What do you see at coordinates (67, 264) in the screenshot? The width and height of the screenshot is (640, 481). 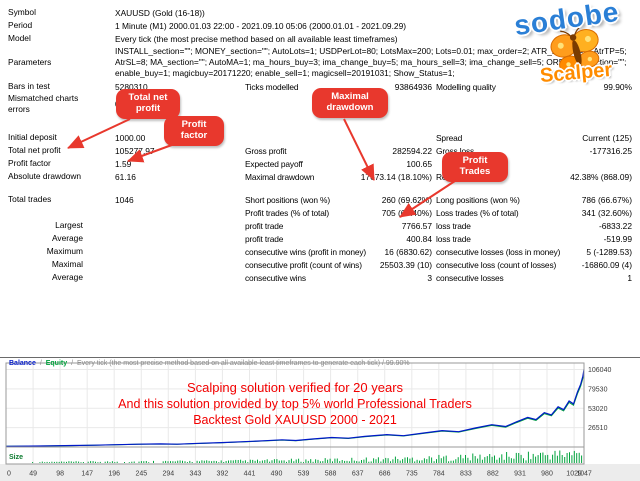 I see `row-label: Maximal` at bounding box center [67, 264].